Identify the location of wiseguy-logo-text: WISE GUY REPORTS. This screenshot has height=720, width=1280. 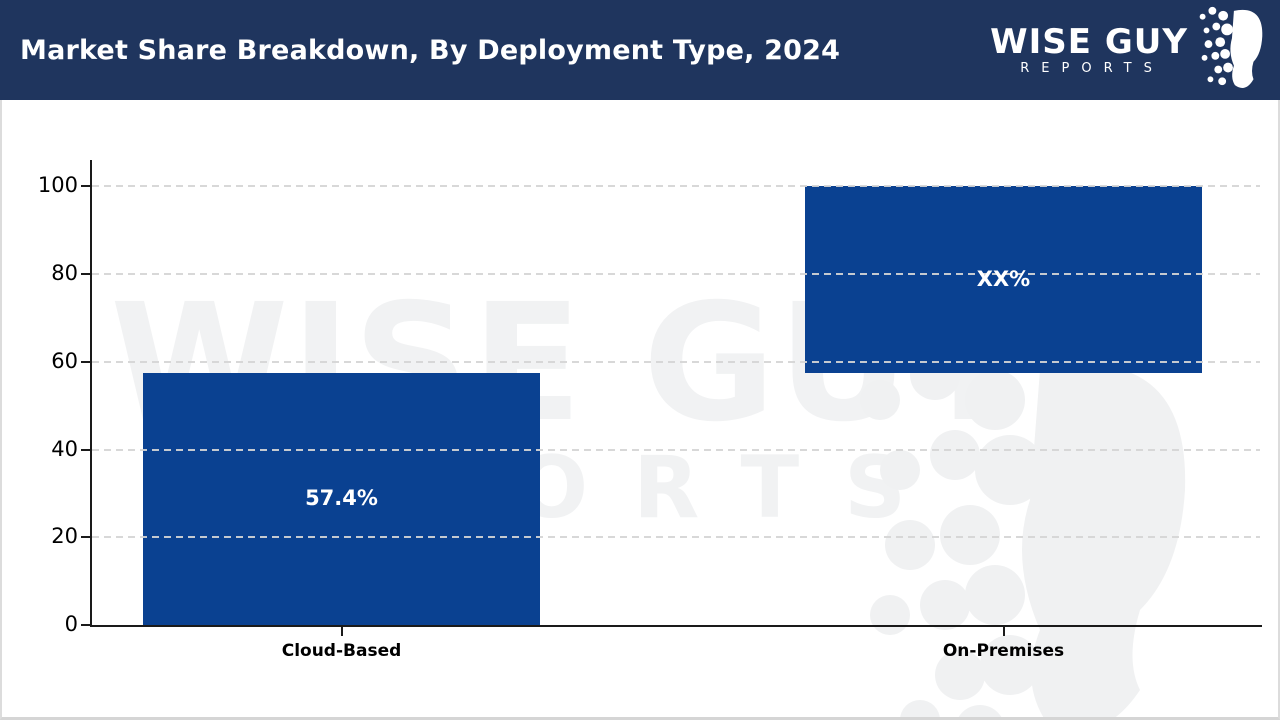
(1089, 50).